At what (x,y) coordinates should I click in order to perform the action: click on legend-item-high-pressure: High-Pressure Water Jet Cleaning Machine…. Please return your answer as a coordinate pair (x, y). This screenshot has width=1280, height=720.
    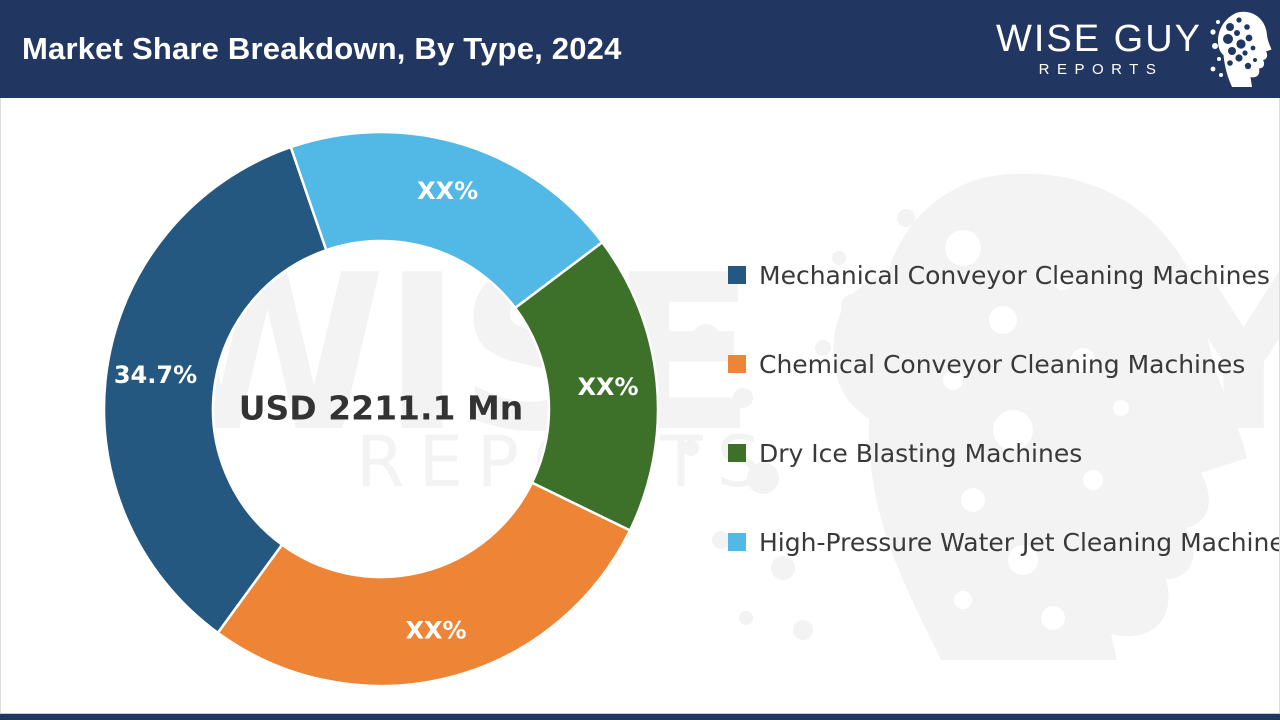
    Looking at the image, I should click on (1004, 542).